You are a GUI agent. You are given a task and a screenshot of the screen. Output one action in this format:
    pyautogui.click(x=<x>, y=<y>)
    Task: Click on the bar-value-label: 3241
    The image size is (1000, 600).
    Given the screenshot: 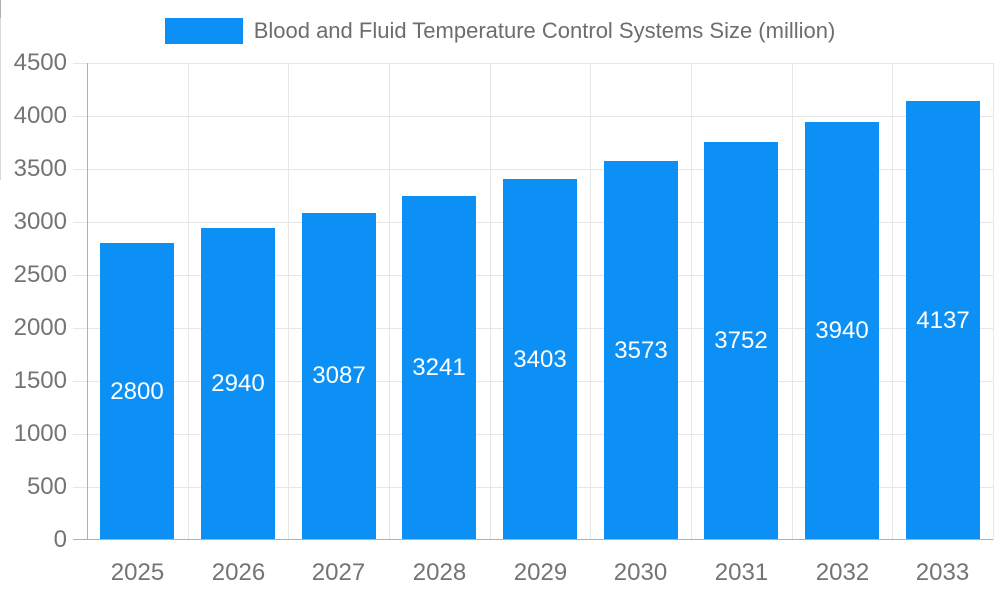 What is the action you would take?
    pyautogui.click(x=439, y=367)
    